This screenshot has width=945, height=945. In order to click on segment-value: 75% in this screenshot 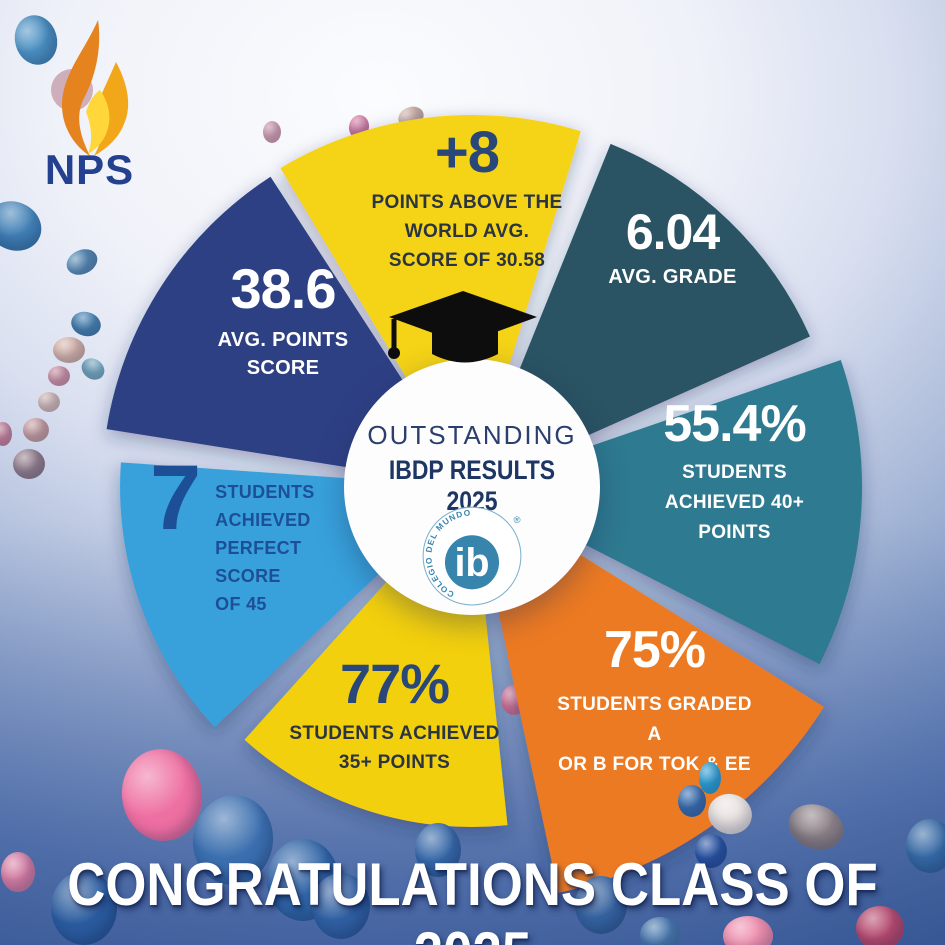, I will do `click(654, 650)`.